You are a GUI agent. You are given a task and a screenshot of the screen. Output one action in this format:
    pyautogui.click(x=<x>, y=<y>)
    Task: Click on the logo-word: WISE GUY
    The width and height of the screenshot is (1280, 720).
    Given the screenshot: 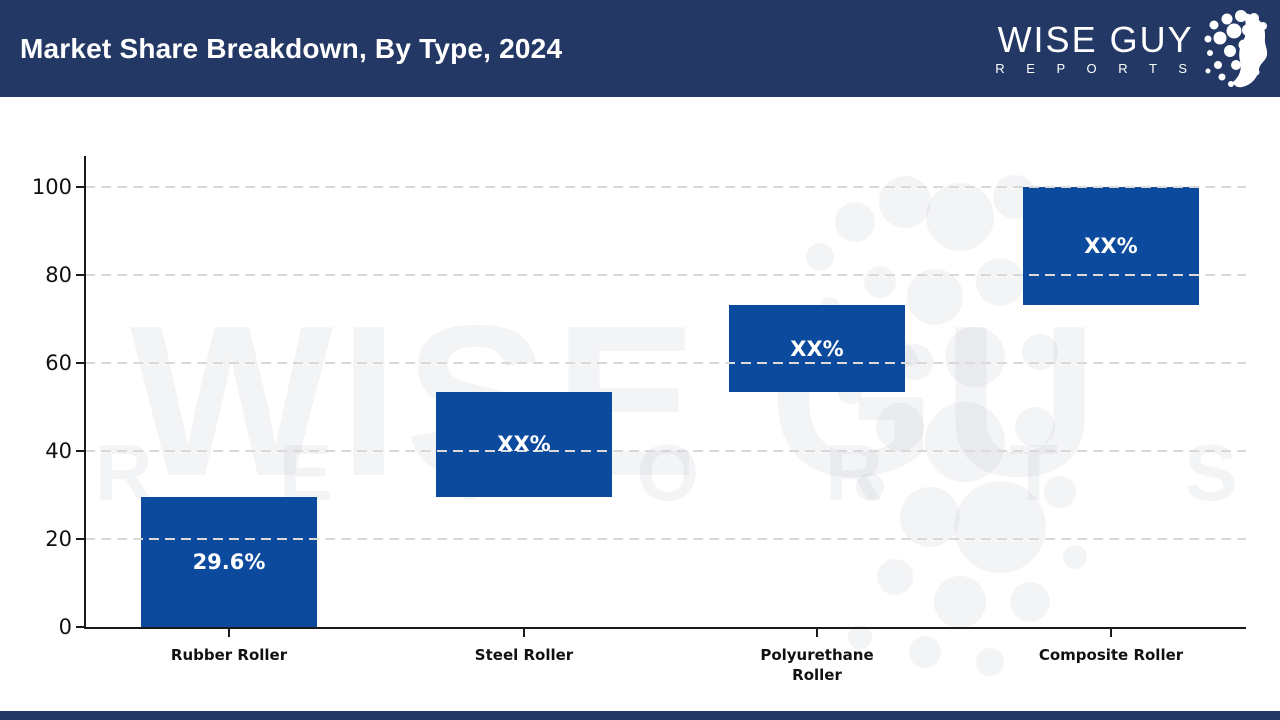 What is the action you would take?
    pyautogui.click(x=1095, y=40)
    